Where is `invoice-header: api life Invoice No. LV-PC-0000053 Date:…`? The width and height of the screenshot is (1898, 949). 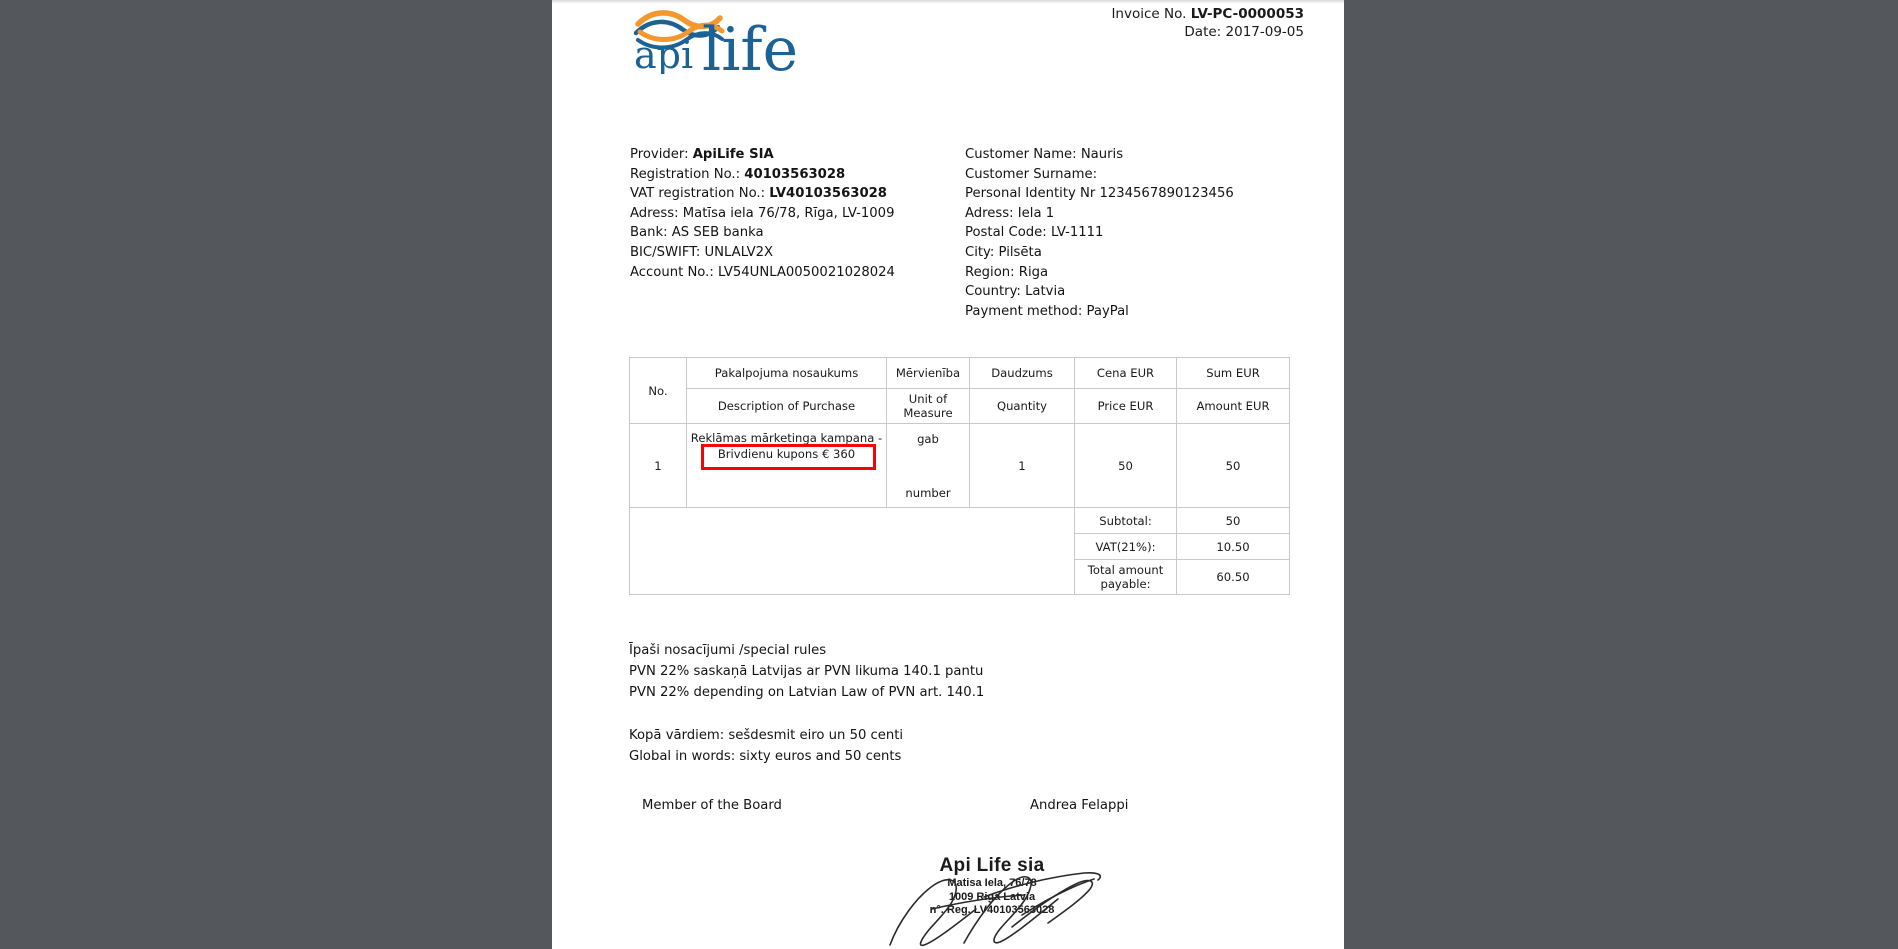 invoice-header: api life Invoice No. LV-PC-0000053 Date:… is located at coordinates (948, 39).